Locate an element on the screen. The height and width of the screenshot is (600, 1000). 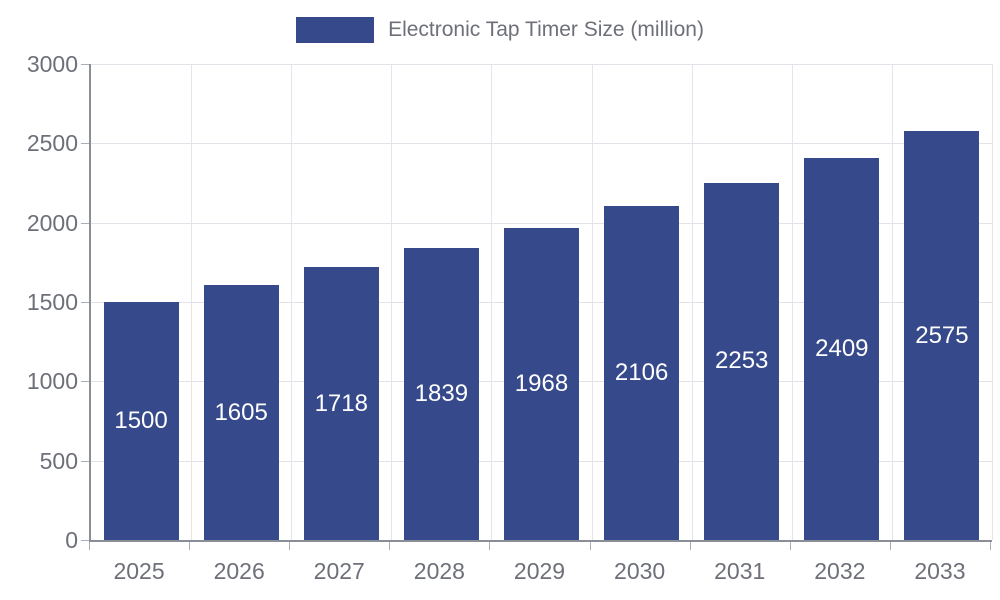
bar-2029: 1968 is located at coordinates (541, 383).